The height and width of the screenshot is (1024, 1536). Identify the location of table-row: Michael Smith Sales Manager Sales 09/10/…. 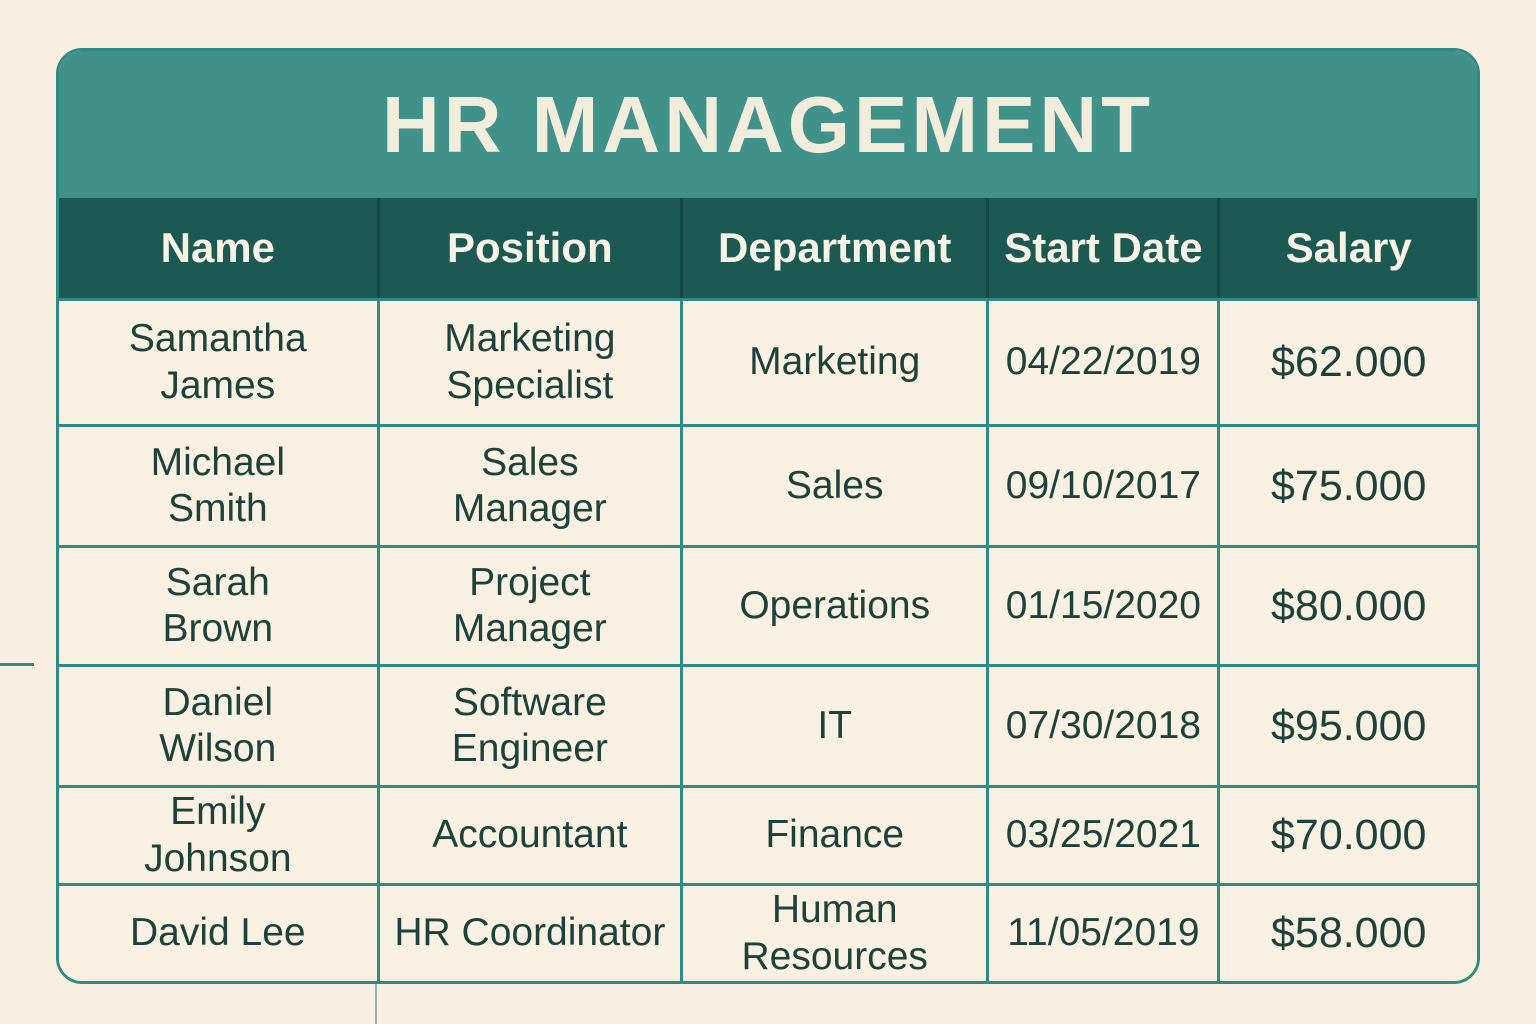
(768, 484).